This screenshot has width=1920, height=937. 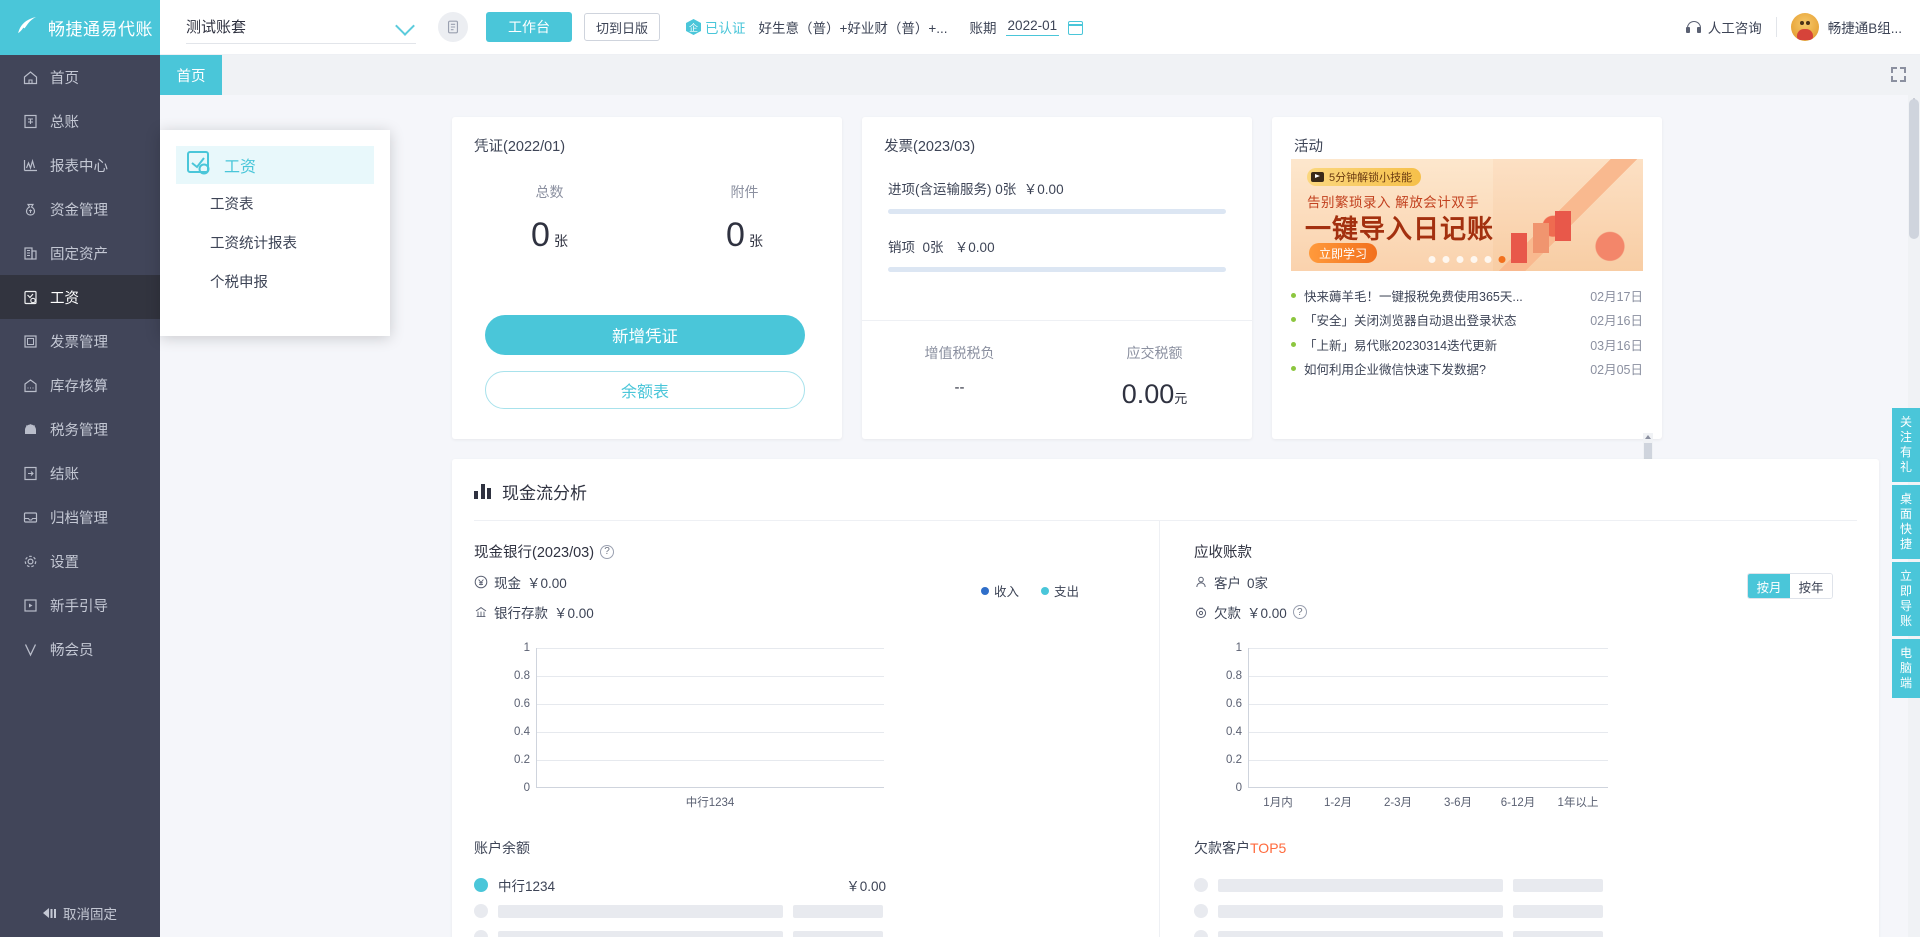 I want to click on placeholder-dot, so click(x=1201, y=911).